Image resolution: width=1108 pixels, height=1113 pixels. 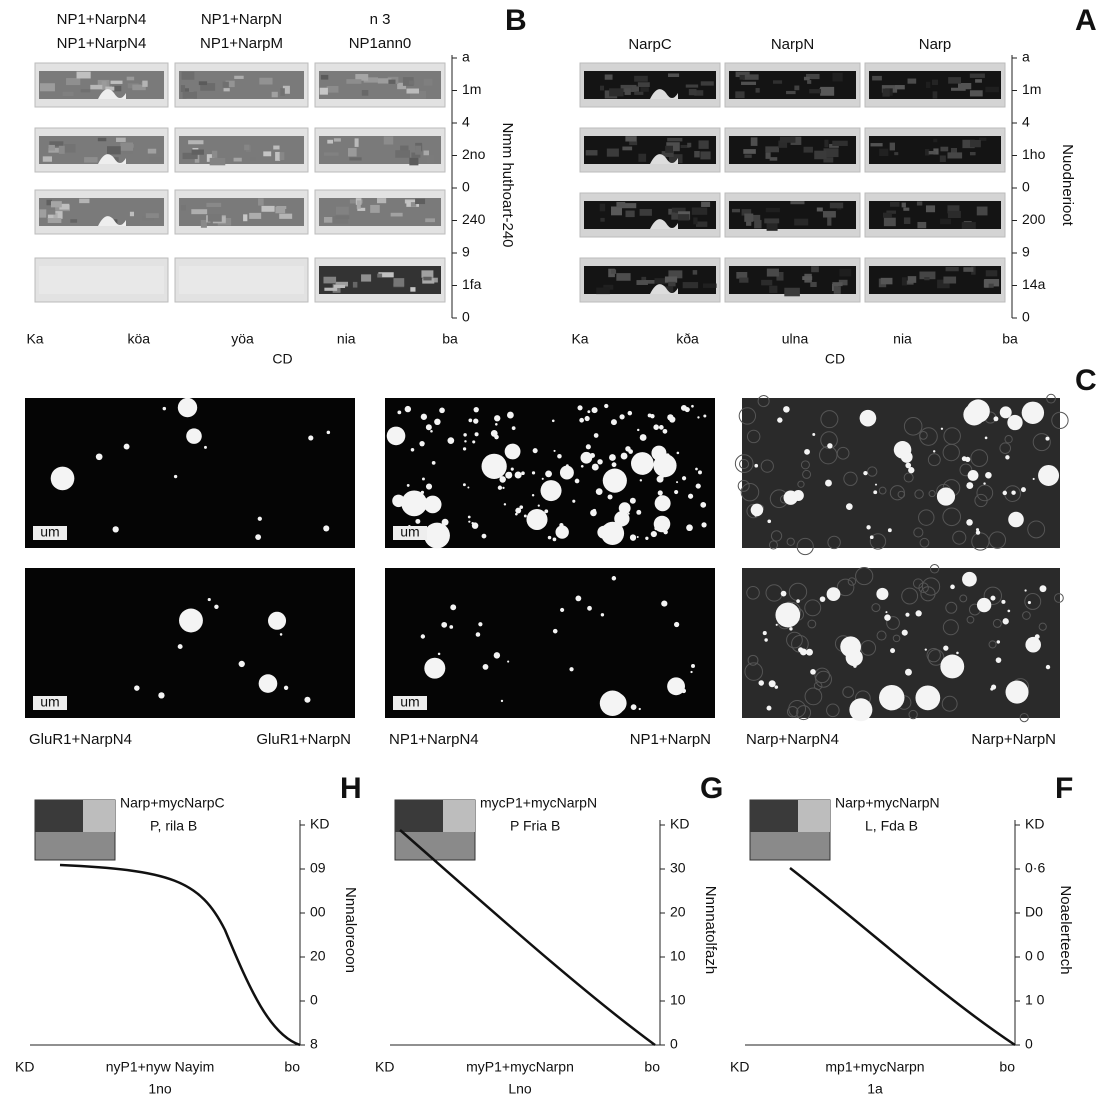 I want to click on column-label: NarpN, so click(x=792, y=44).